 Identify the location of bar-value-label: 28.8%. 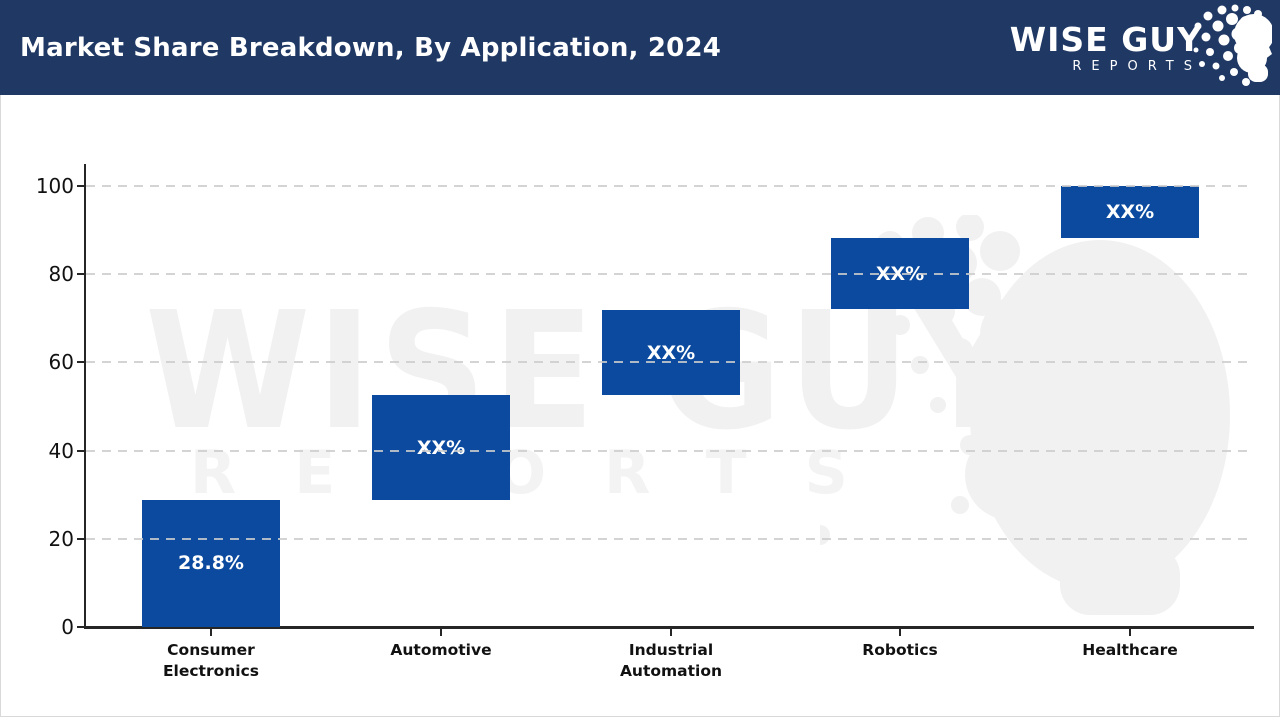
(211, 563).